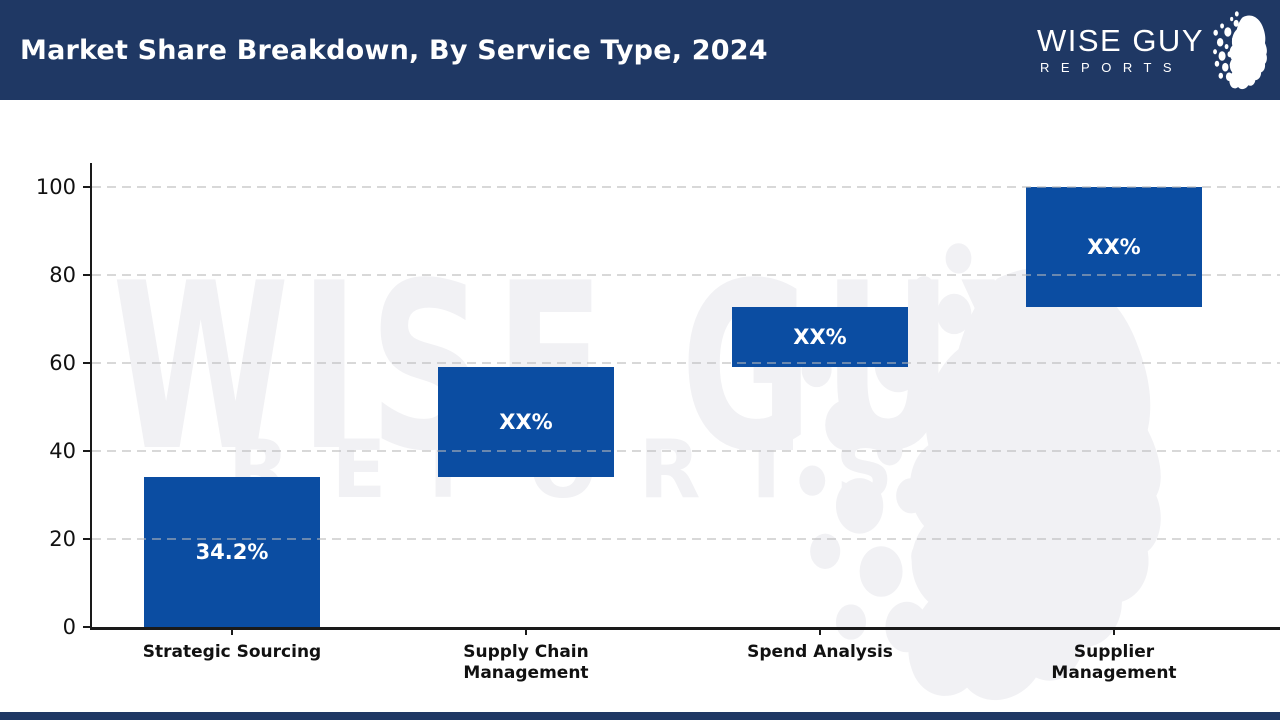 This screenshot has height=720, width=1280. I want to click on x-category-label-strategic-sourcing: Strategic Sourcing, so click(232, 652).